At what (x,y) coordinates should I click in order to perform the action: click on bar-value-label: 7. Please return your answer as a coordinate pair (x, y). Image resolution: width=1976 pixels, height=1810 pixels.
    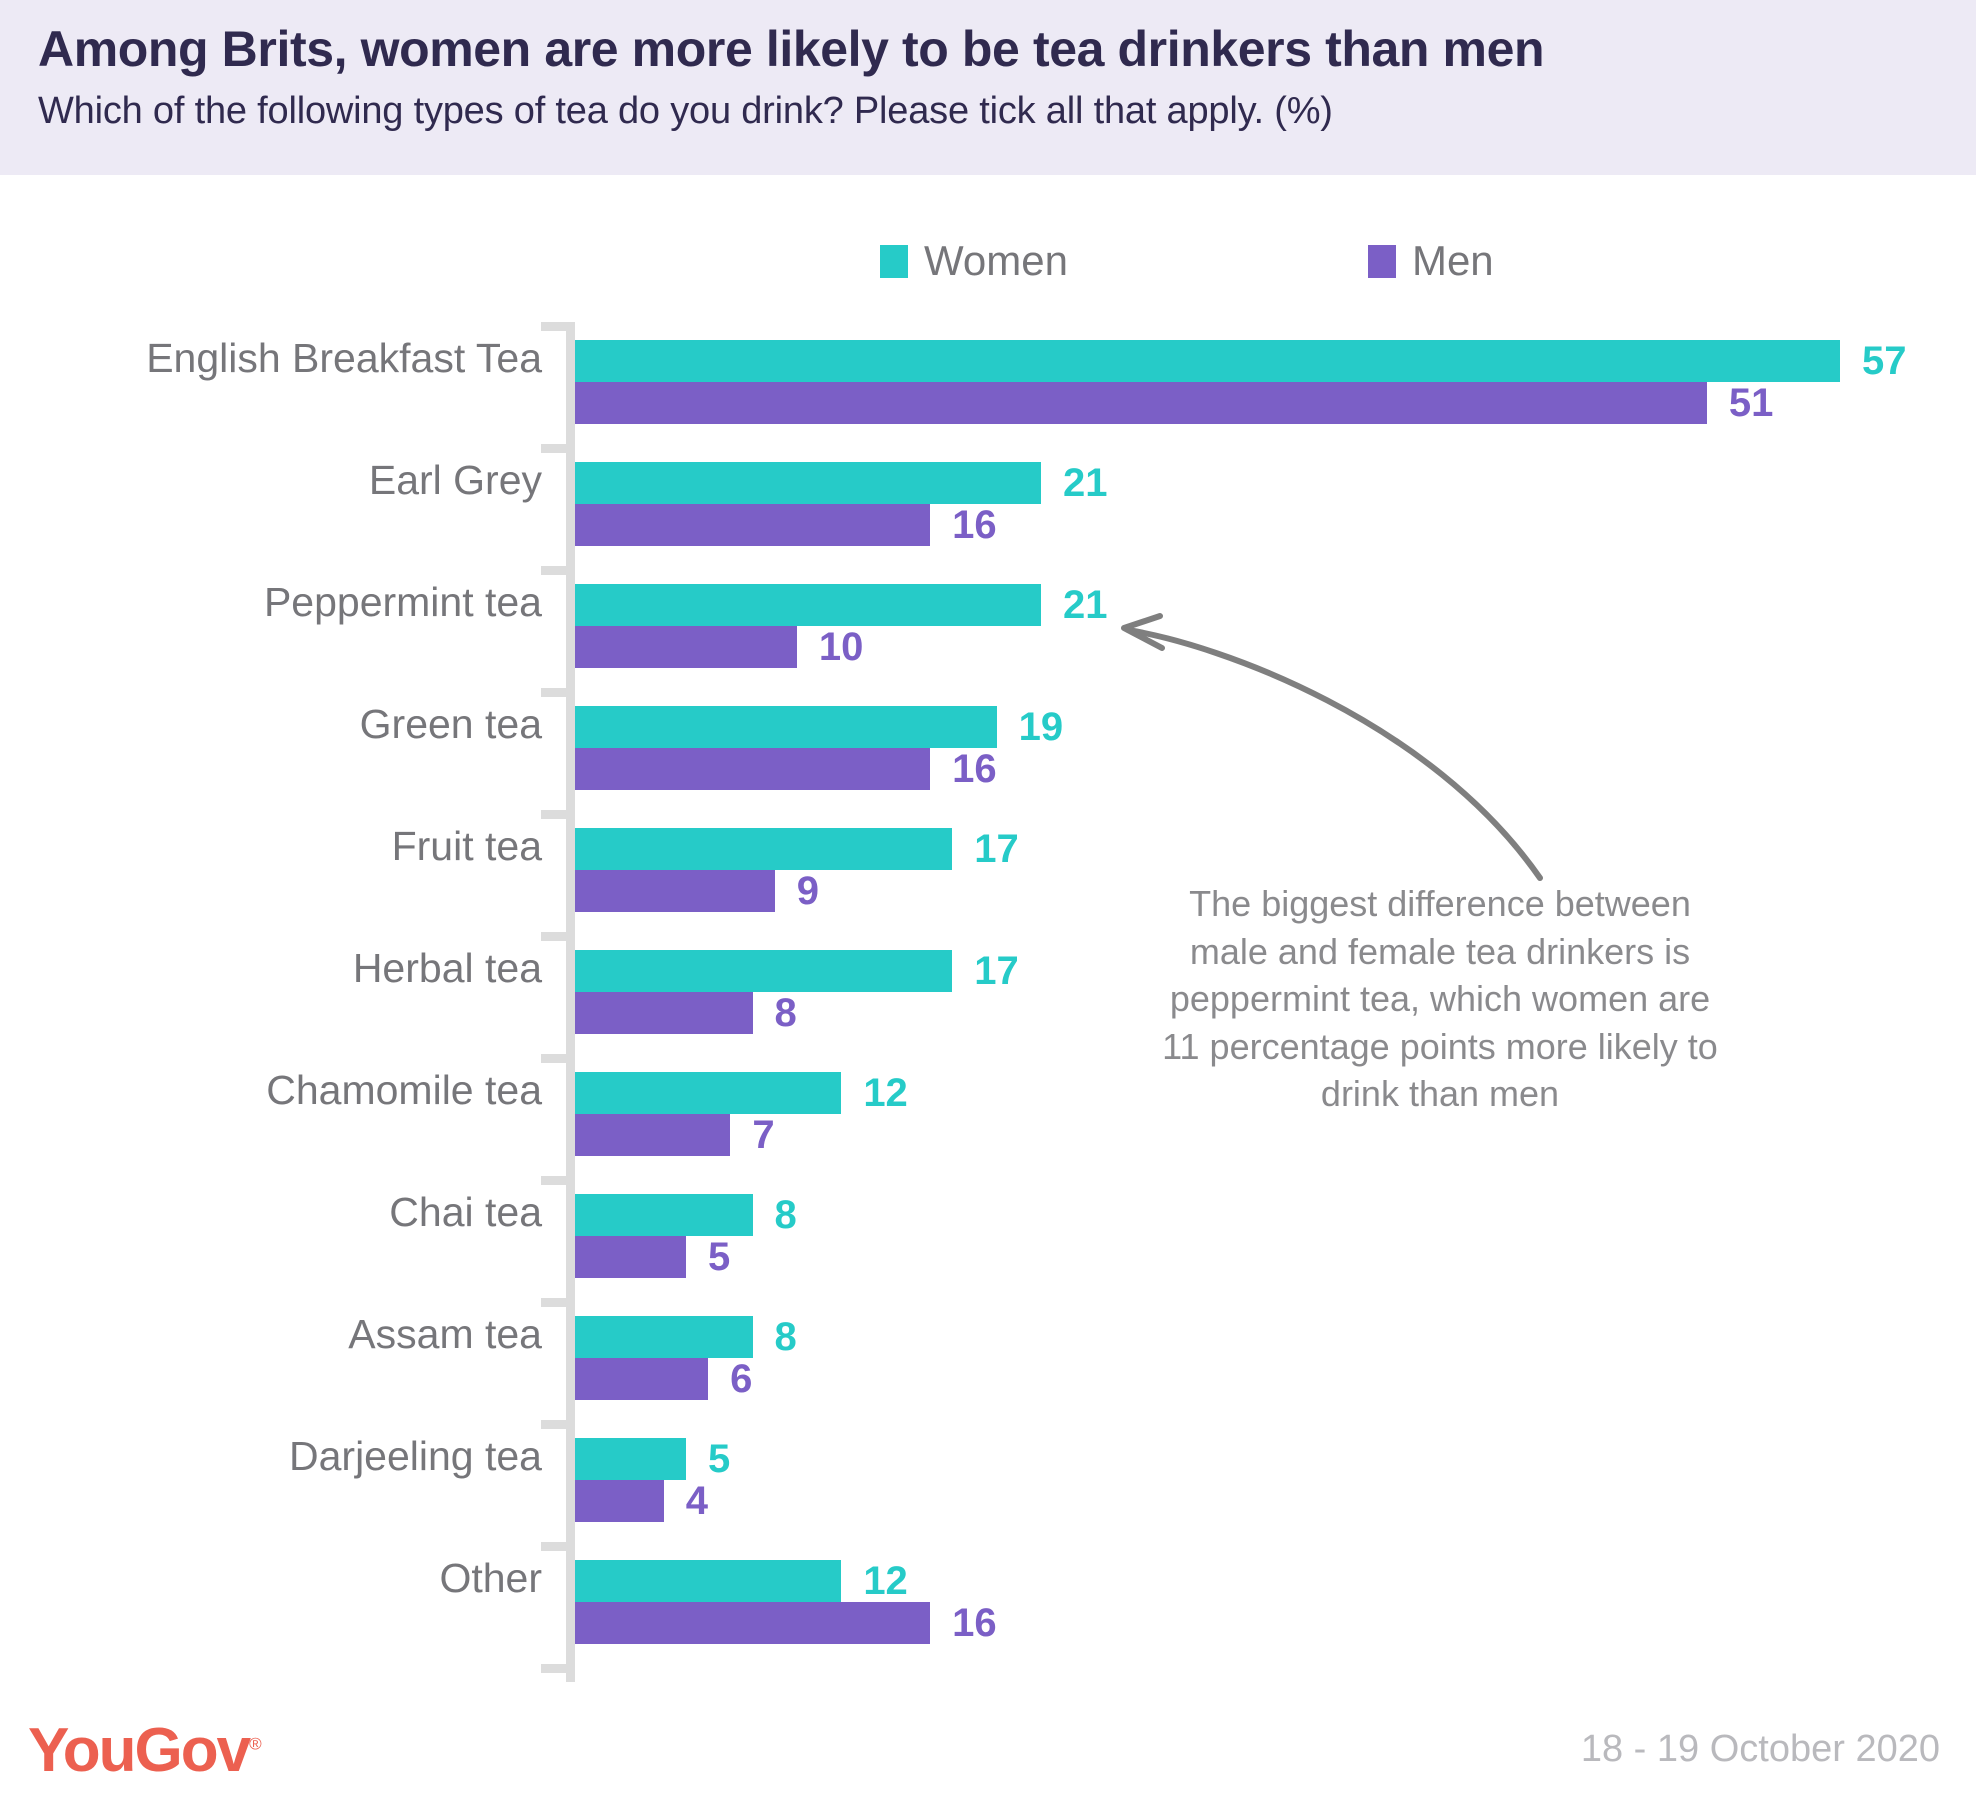
    Looking at the image, I should click on (763, 1135).